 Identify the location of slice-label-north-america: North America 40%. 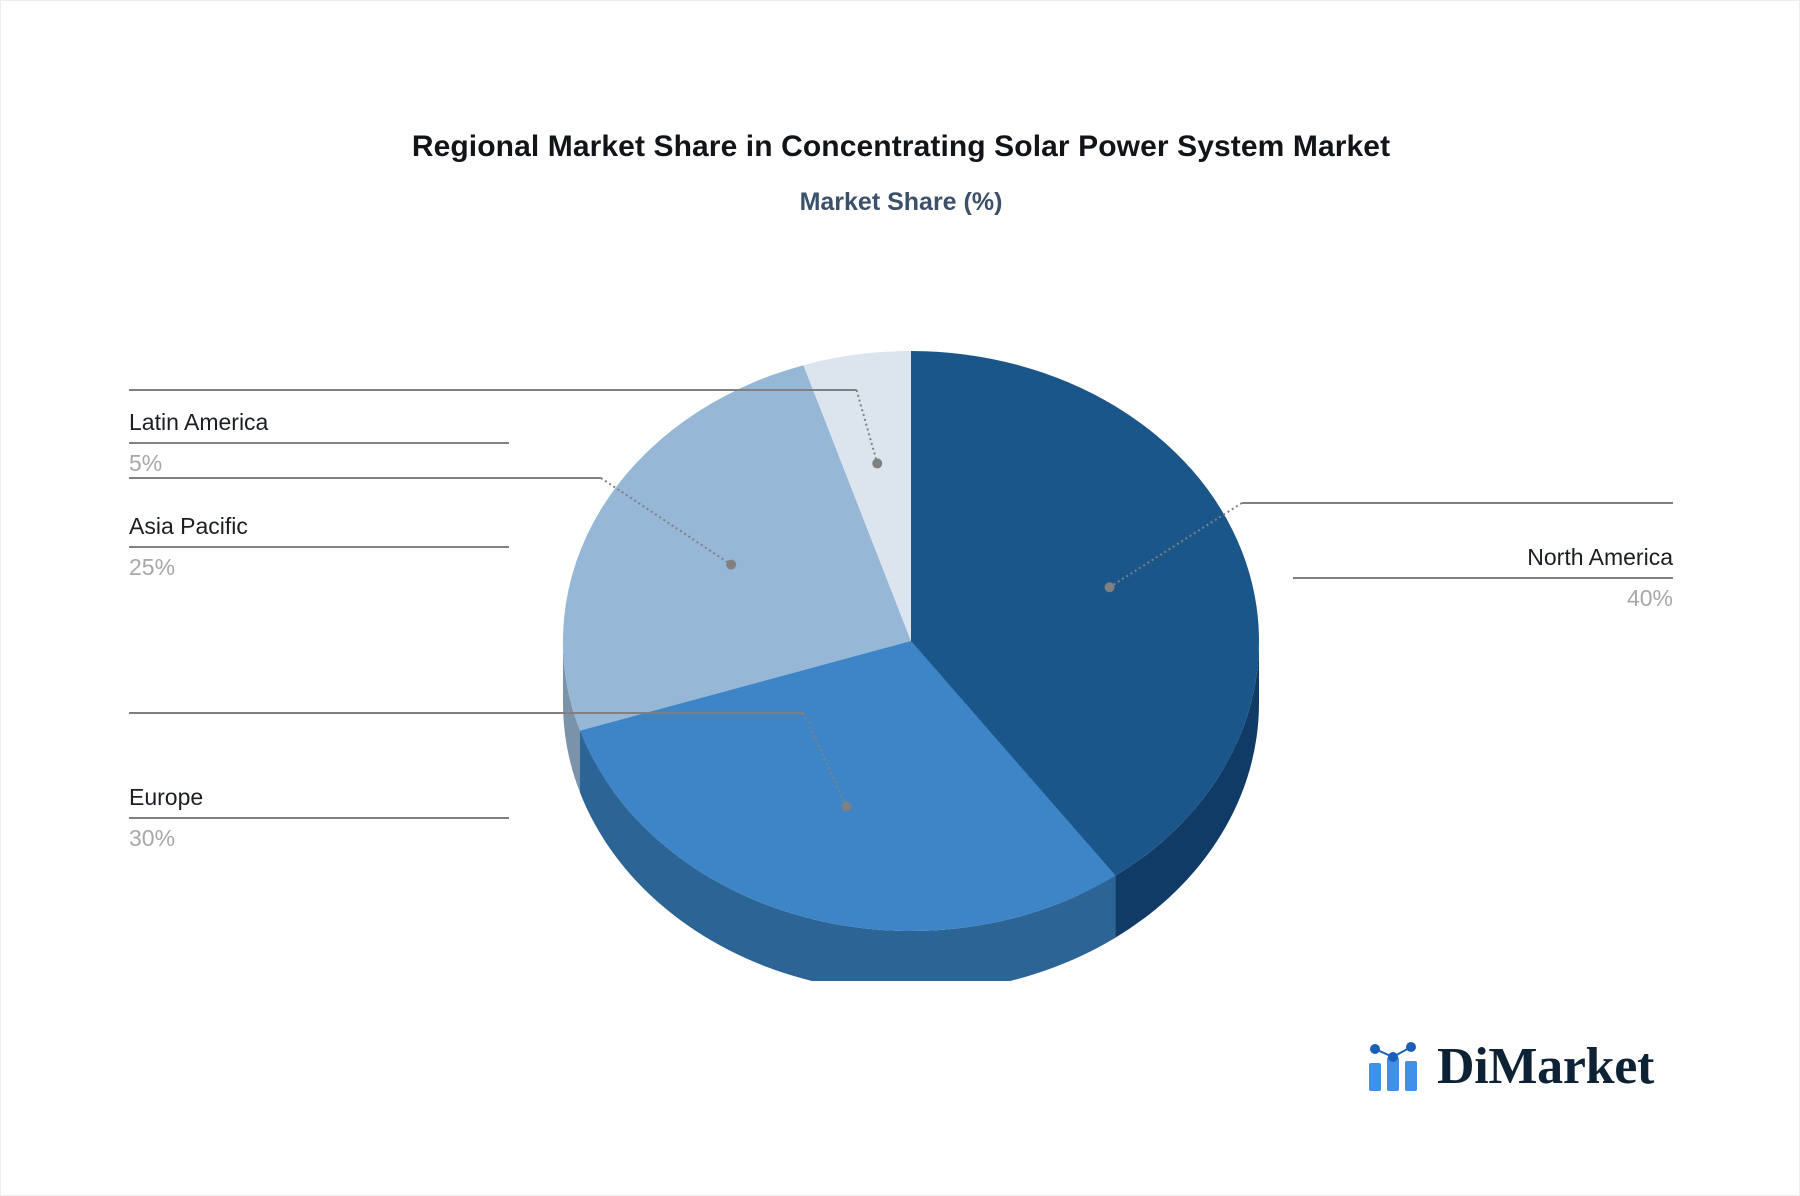
(1483, 578).